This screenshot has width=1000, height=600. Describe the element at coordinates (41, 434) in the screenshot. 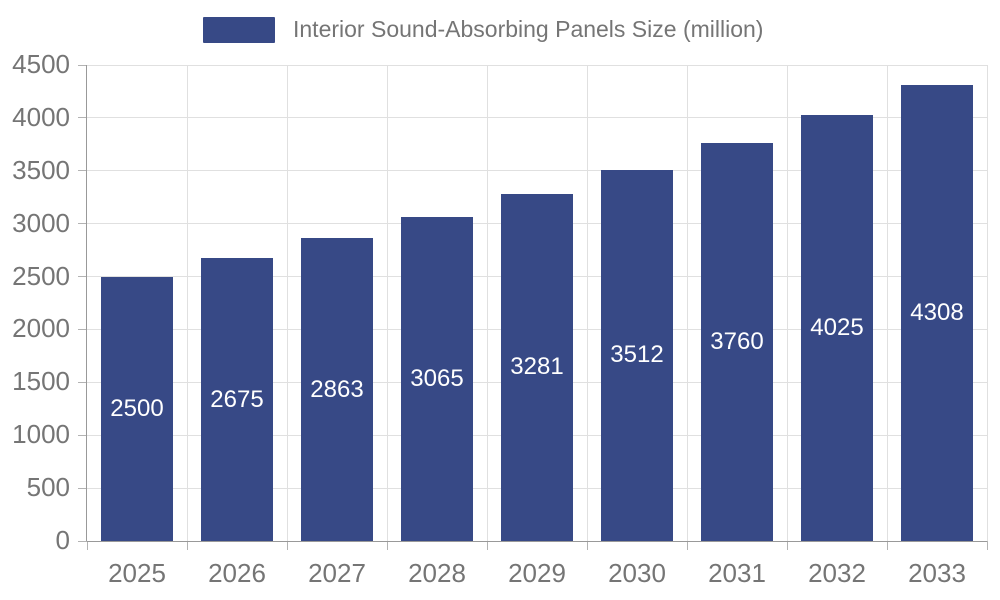

I see `y-axis-label: 1000` at that location.